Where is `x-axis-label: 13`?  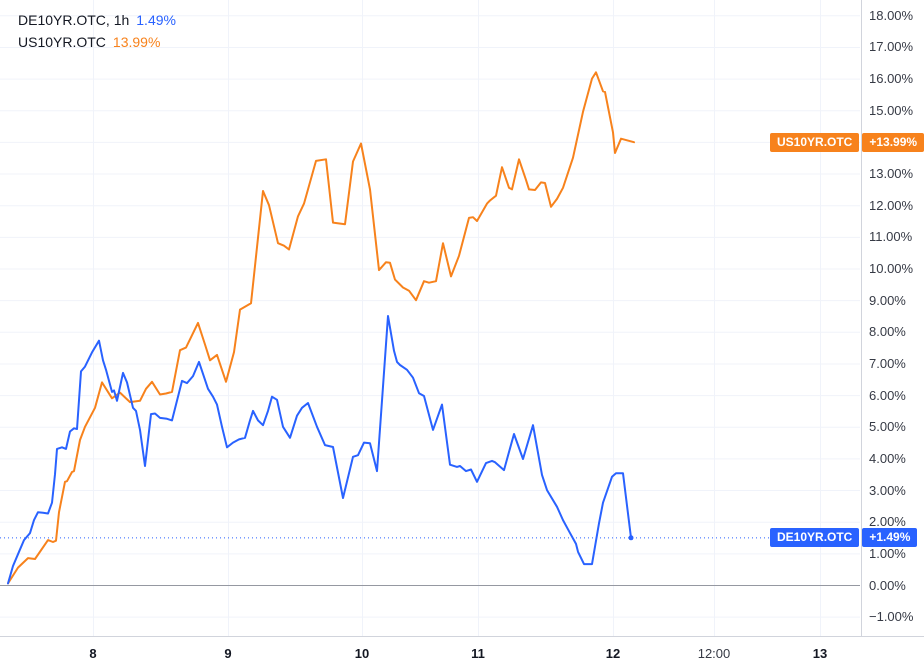 x-axis-label: 13 is located at coordinates (820, 653).